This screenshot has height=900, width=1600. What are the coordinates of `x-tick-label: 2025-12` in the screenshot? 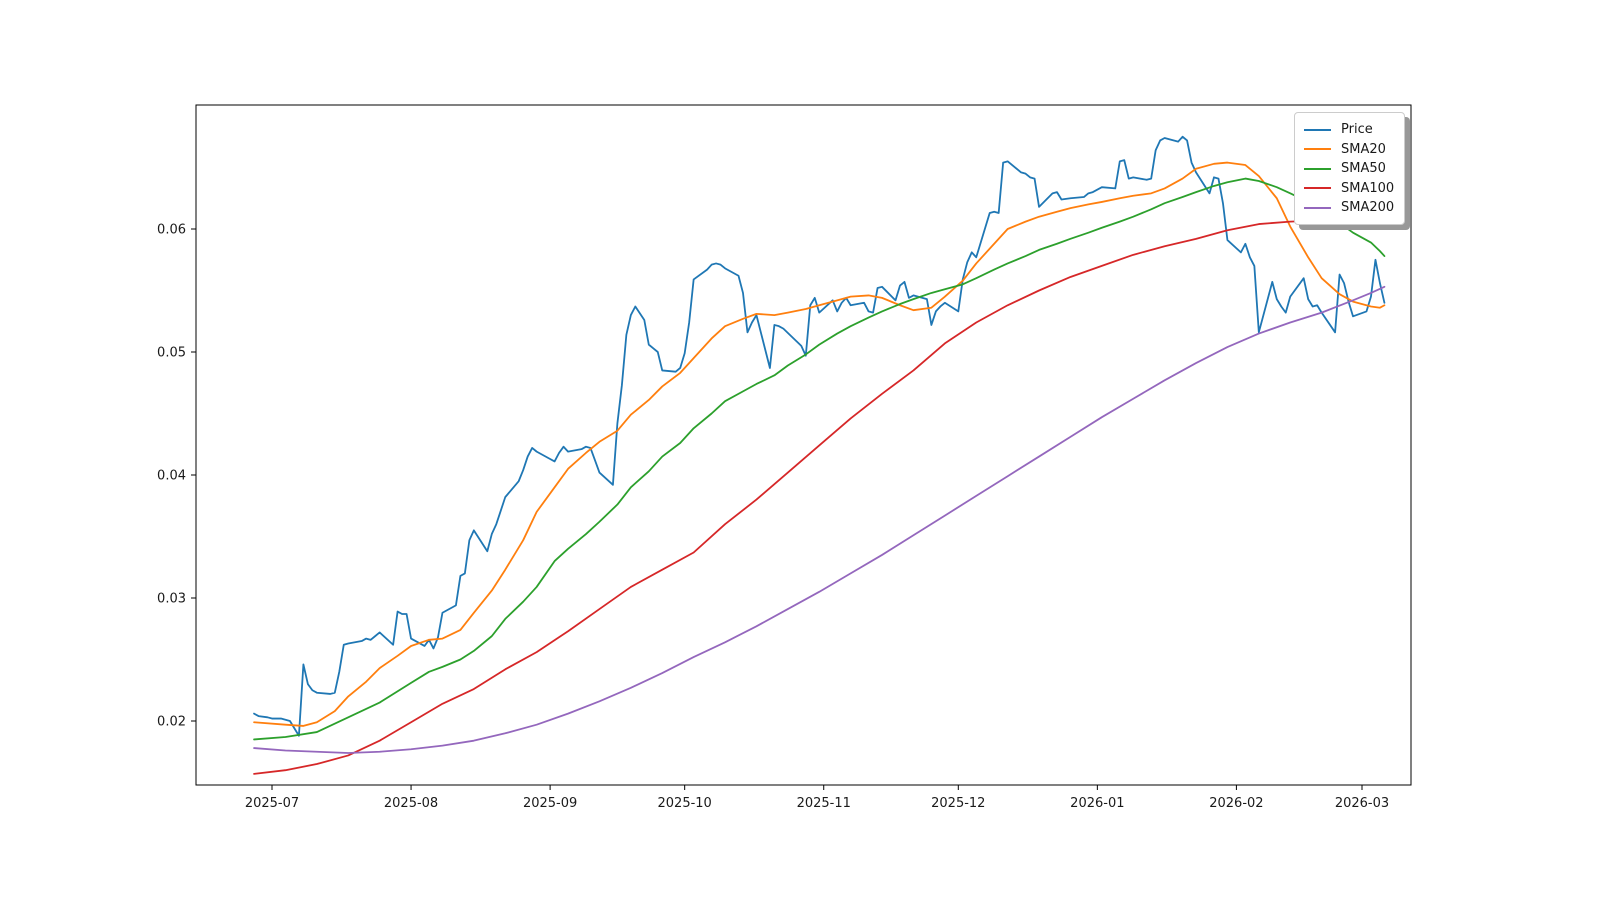 It's located at (958, 803).